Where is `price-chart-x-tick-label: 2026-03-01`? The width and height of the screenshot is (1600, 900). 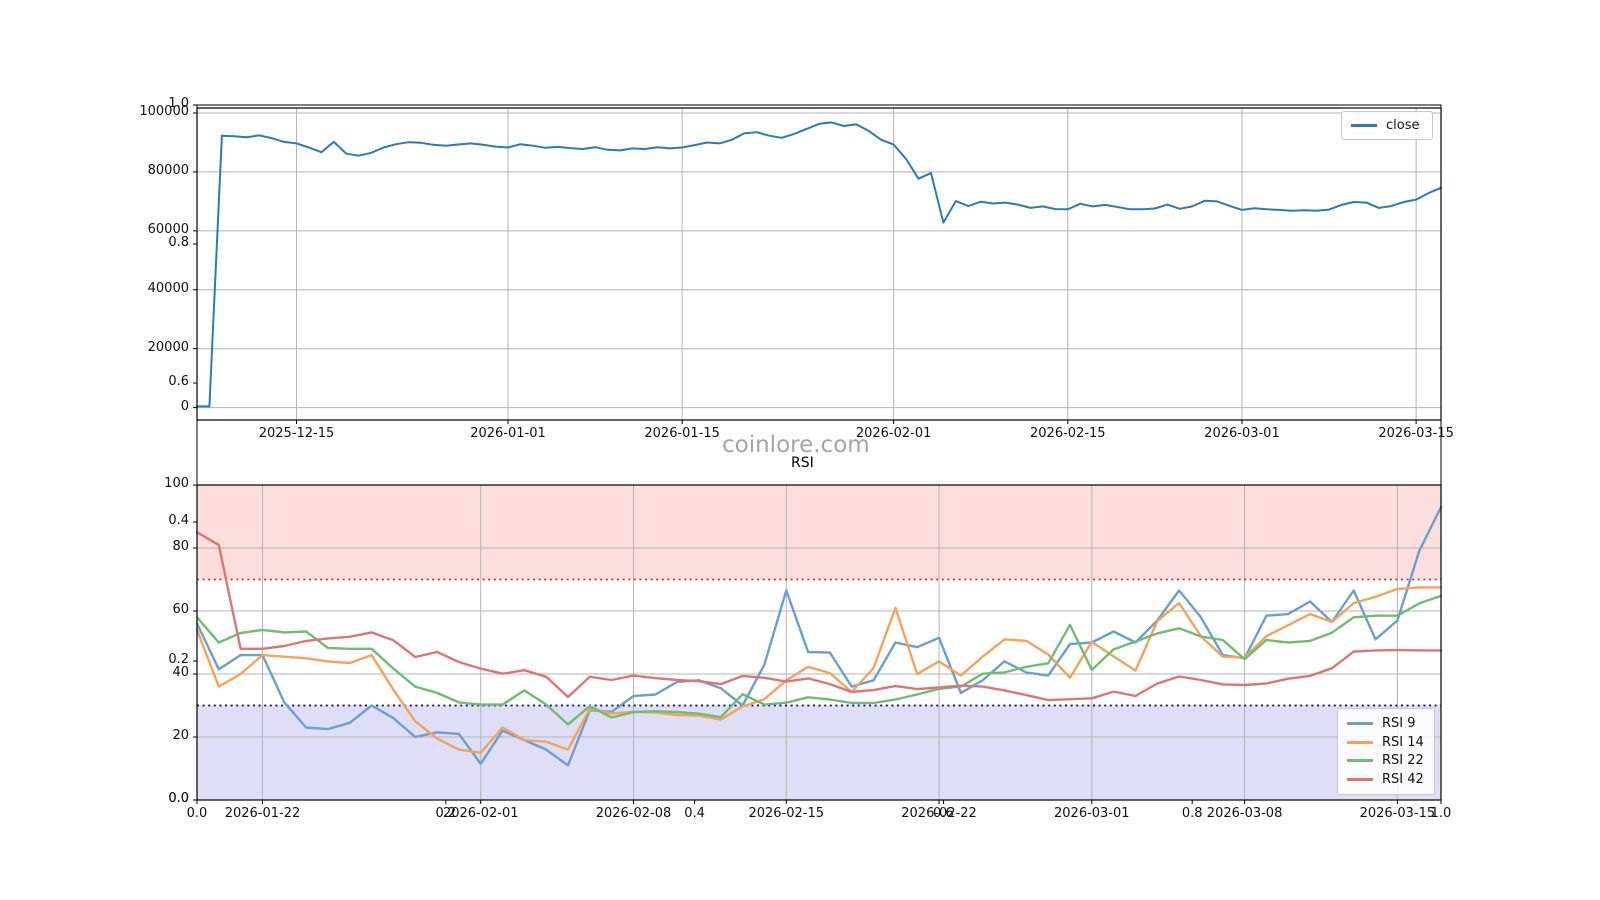 price-chart-x-tick-label: 2026-03-01 is located at coordinates (1242, 433).